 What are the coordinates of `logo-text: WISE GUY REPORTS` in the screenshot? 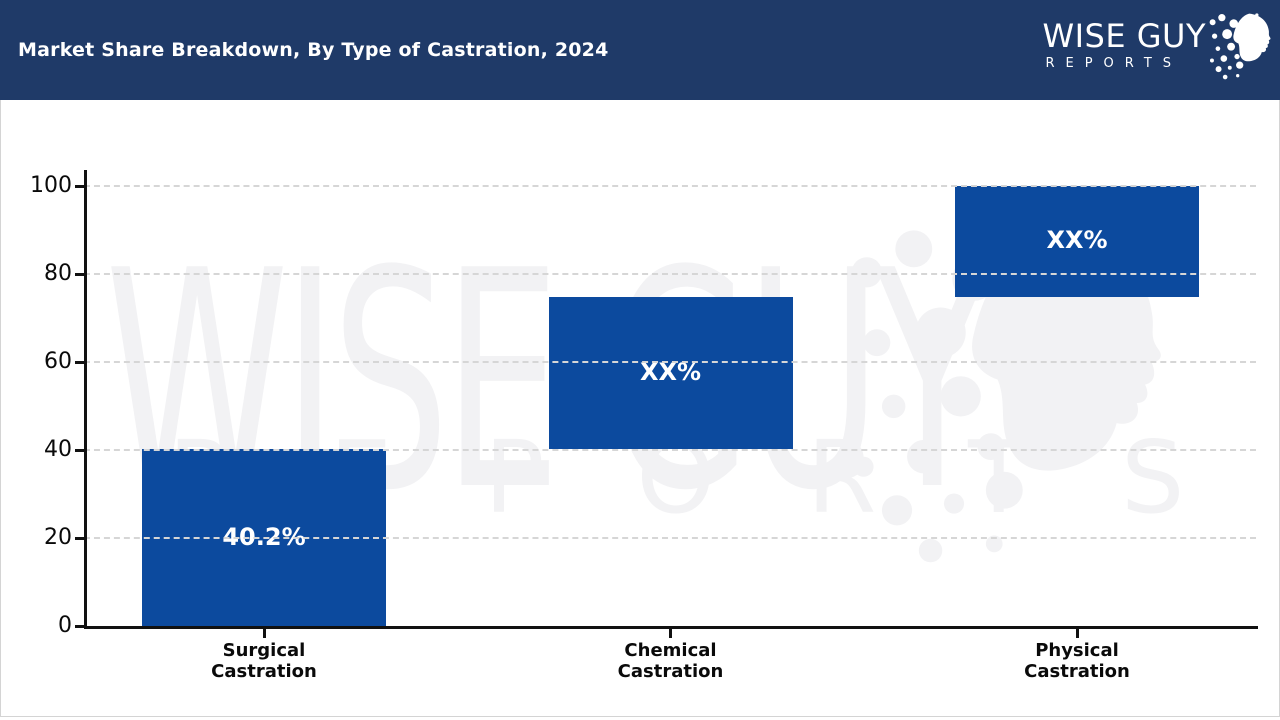 It's located at (1124, 45).